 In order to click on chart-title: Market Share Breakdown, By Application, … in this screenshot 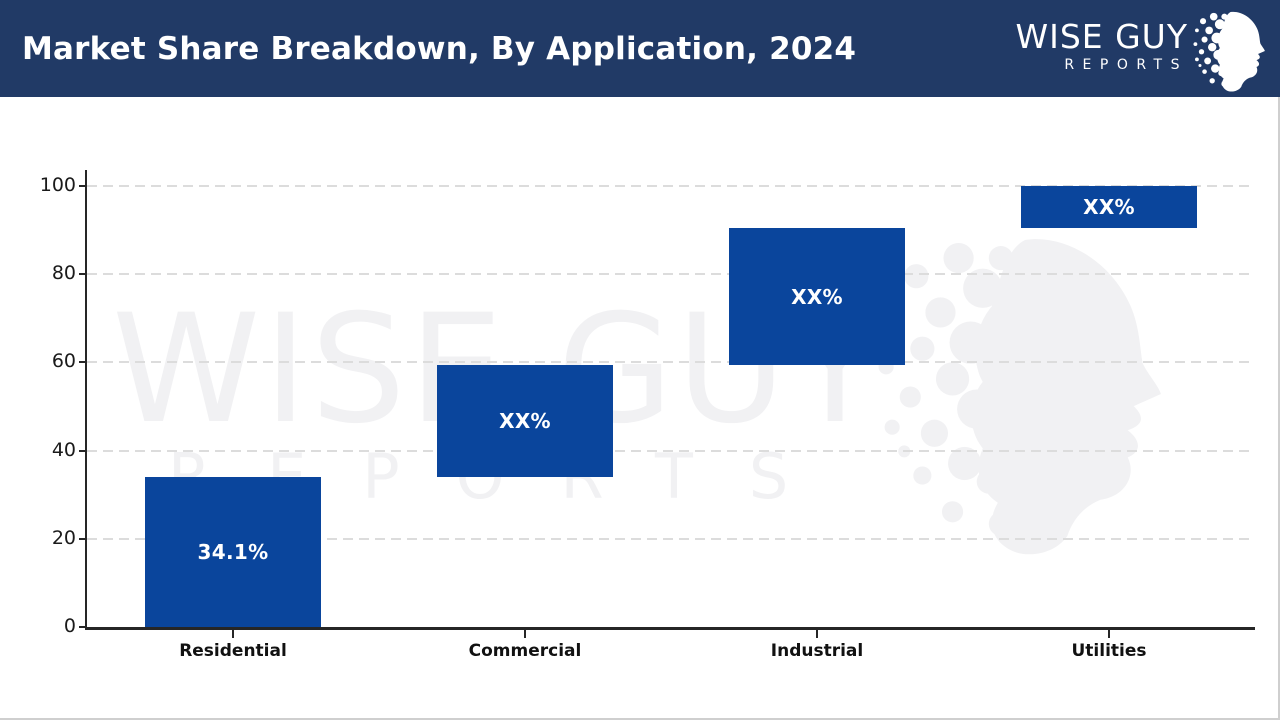, I will do `click(439, 48)`.